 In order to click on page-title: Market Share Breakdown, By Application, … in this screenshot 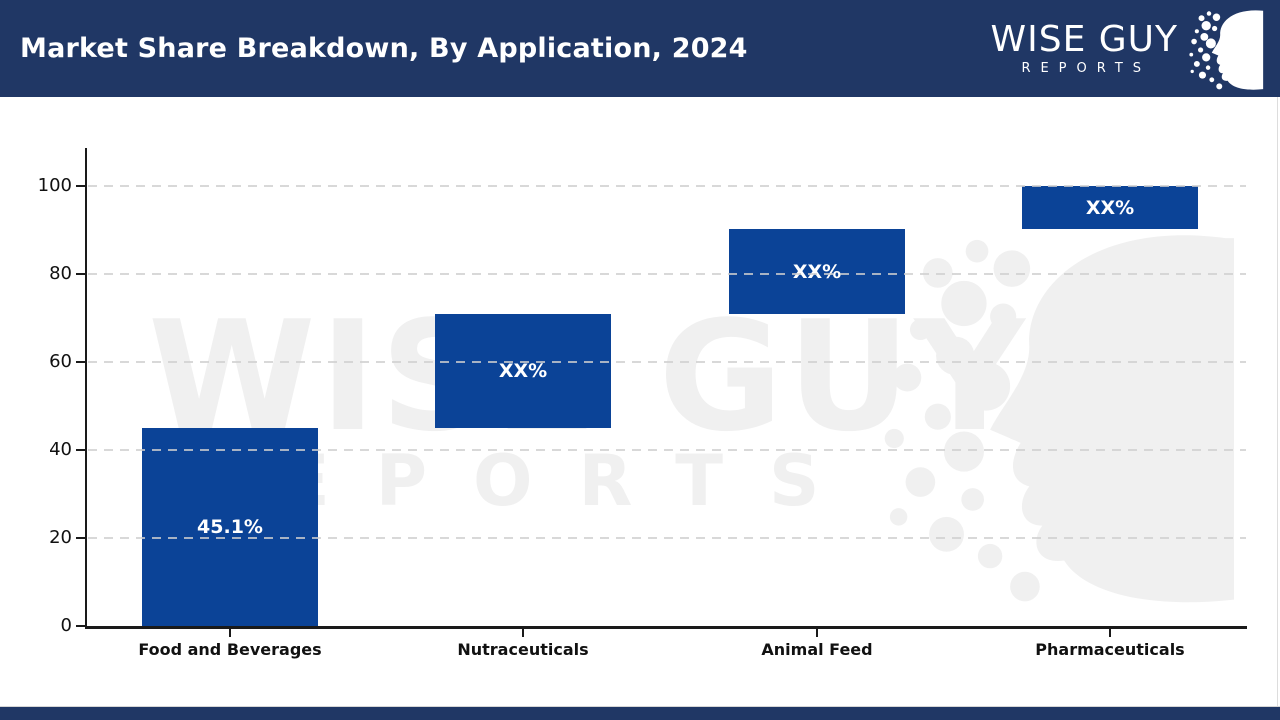, I will do `click(384, 48)`.